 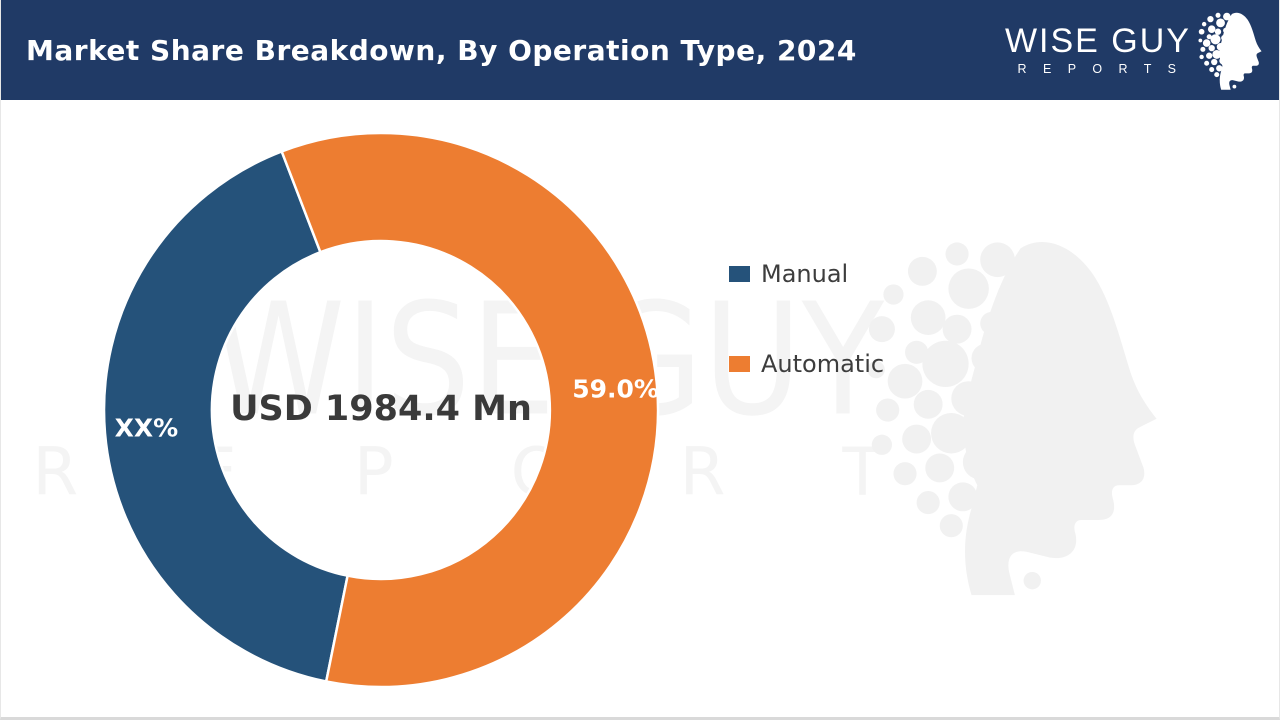 I want to click on chart-legend: Manual Automatic, so click(x=806, y=319).